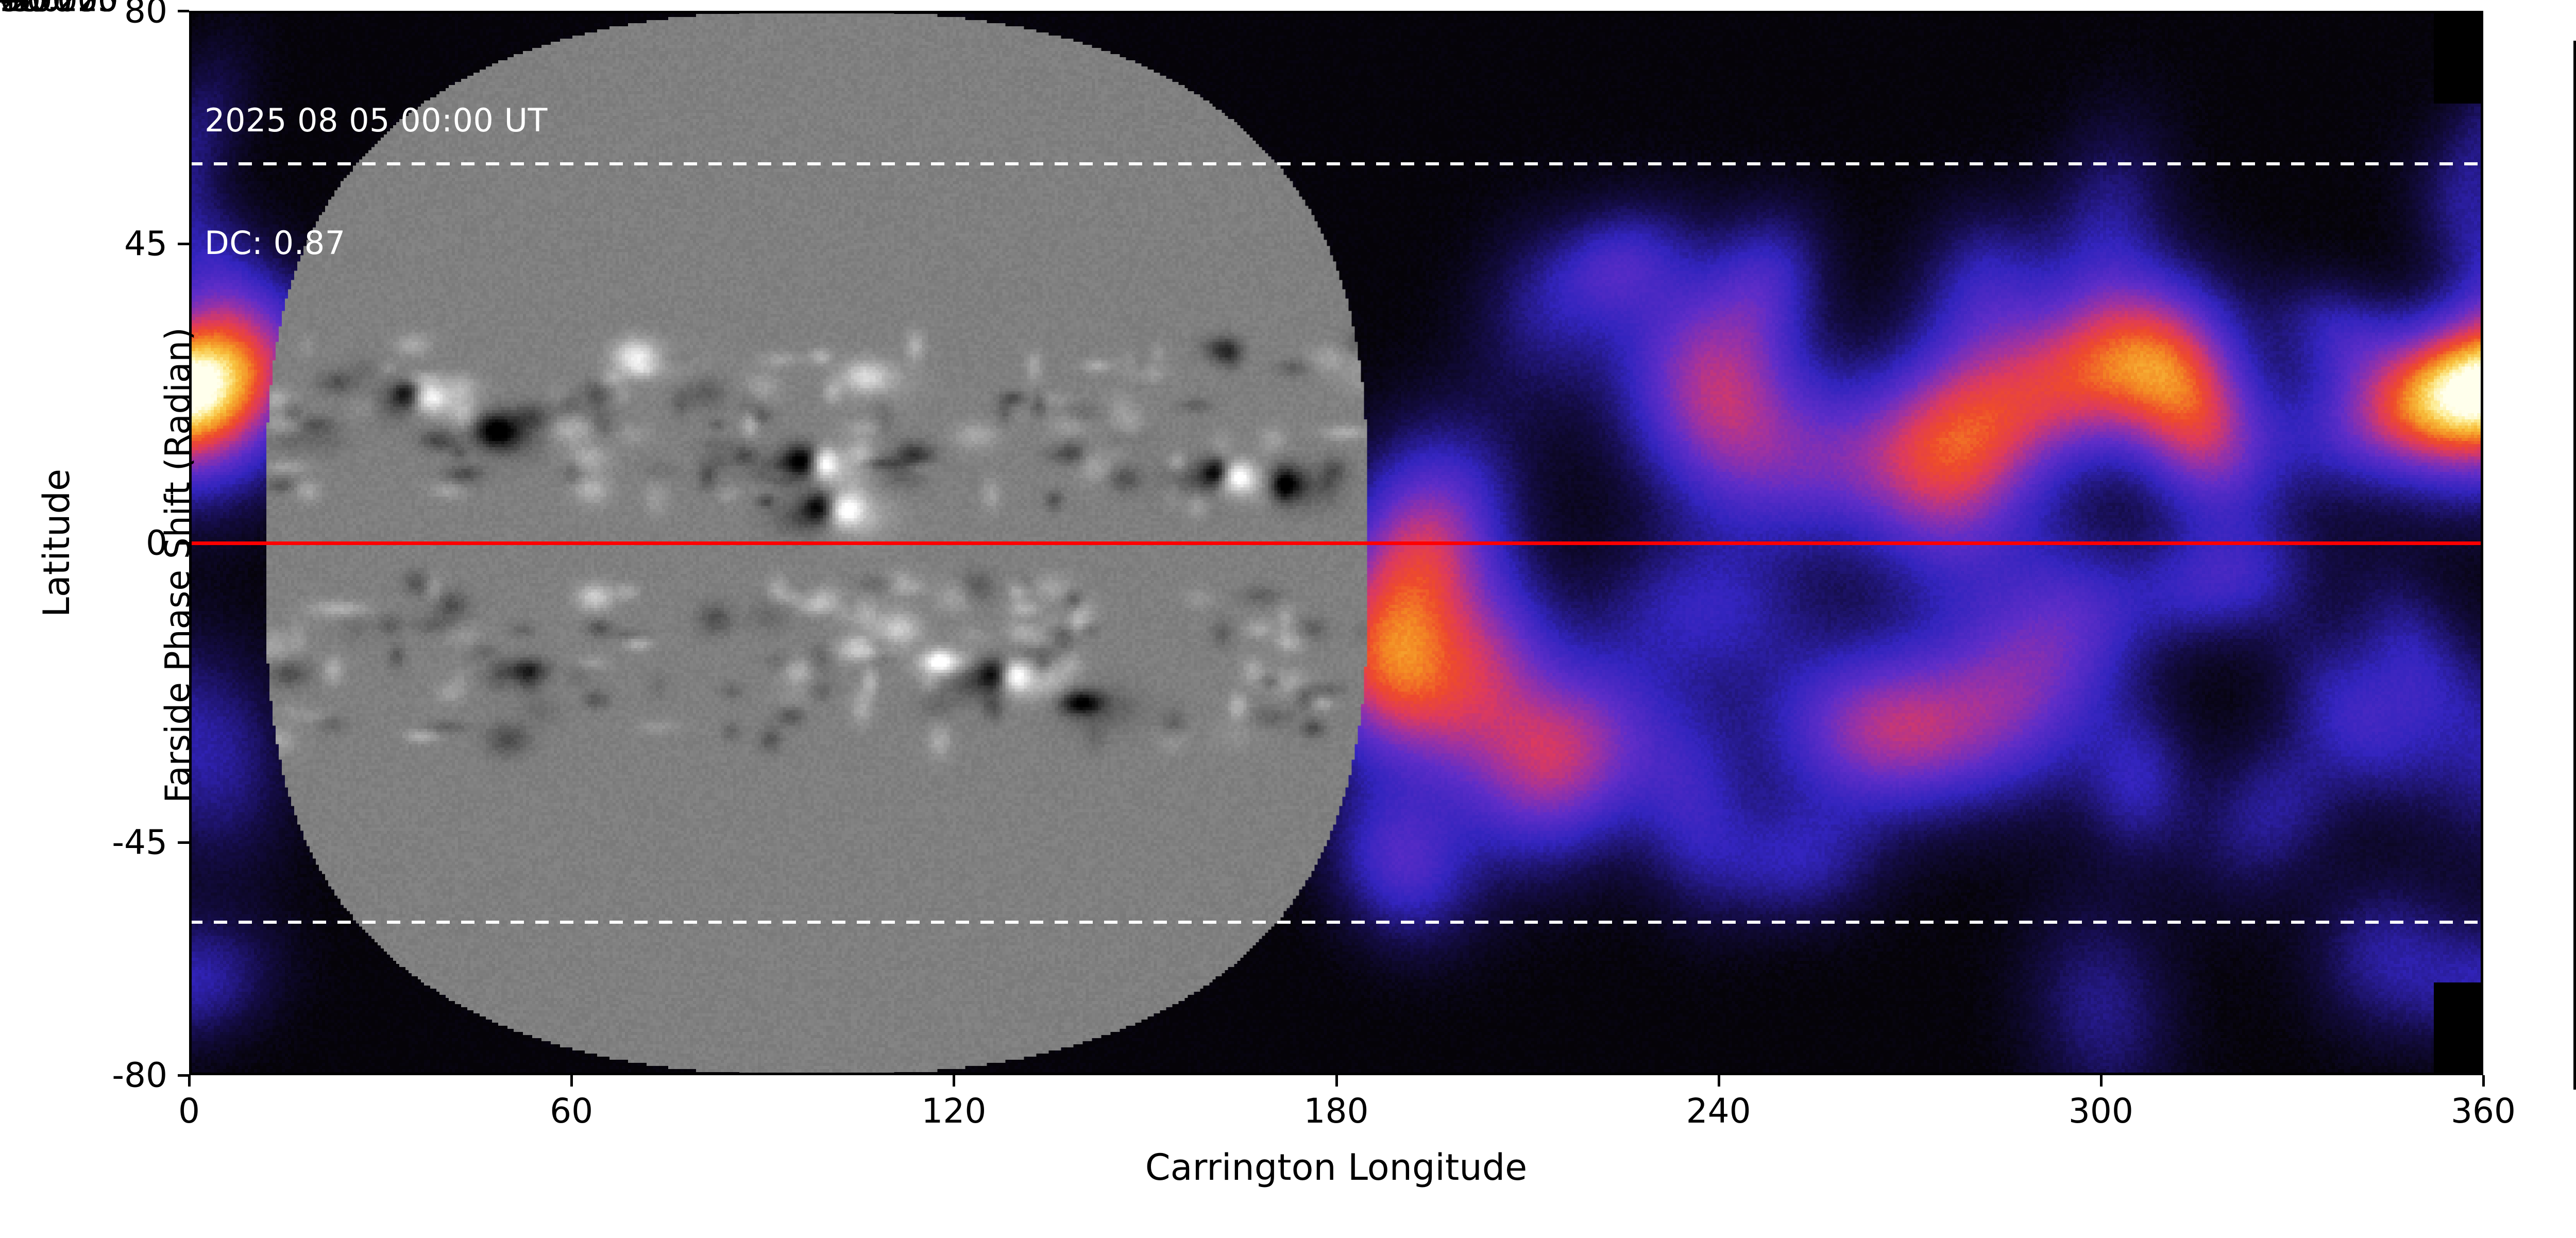 The image size is (2576, 1238). Describe the element at coordinates (178, 565) in the screenshot. I see `farside-colorbar-label: Farside Phase Shift (Radian)` at that location.